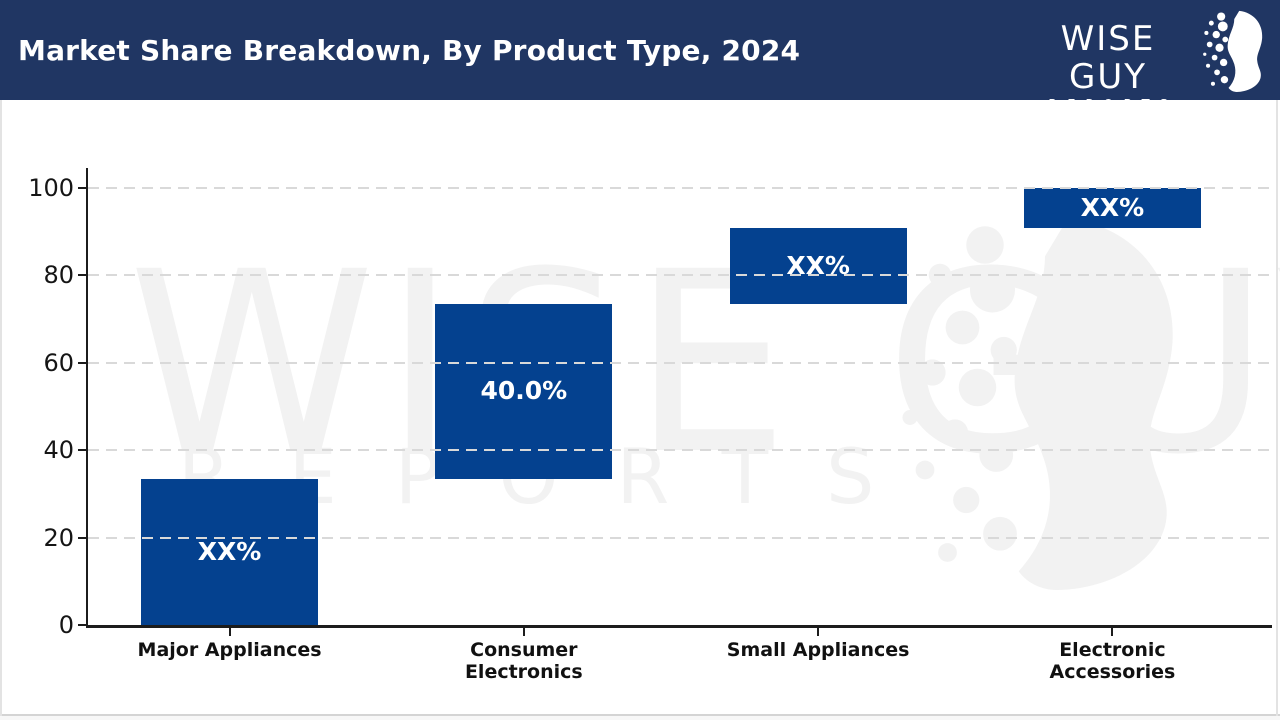 The image size is (1280, 720). What do you see at coordinates (87, 397) in the screenshot?
I see `y-axis-spine` at bounding box center [87, 397].